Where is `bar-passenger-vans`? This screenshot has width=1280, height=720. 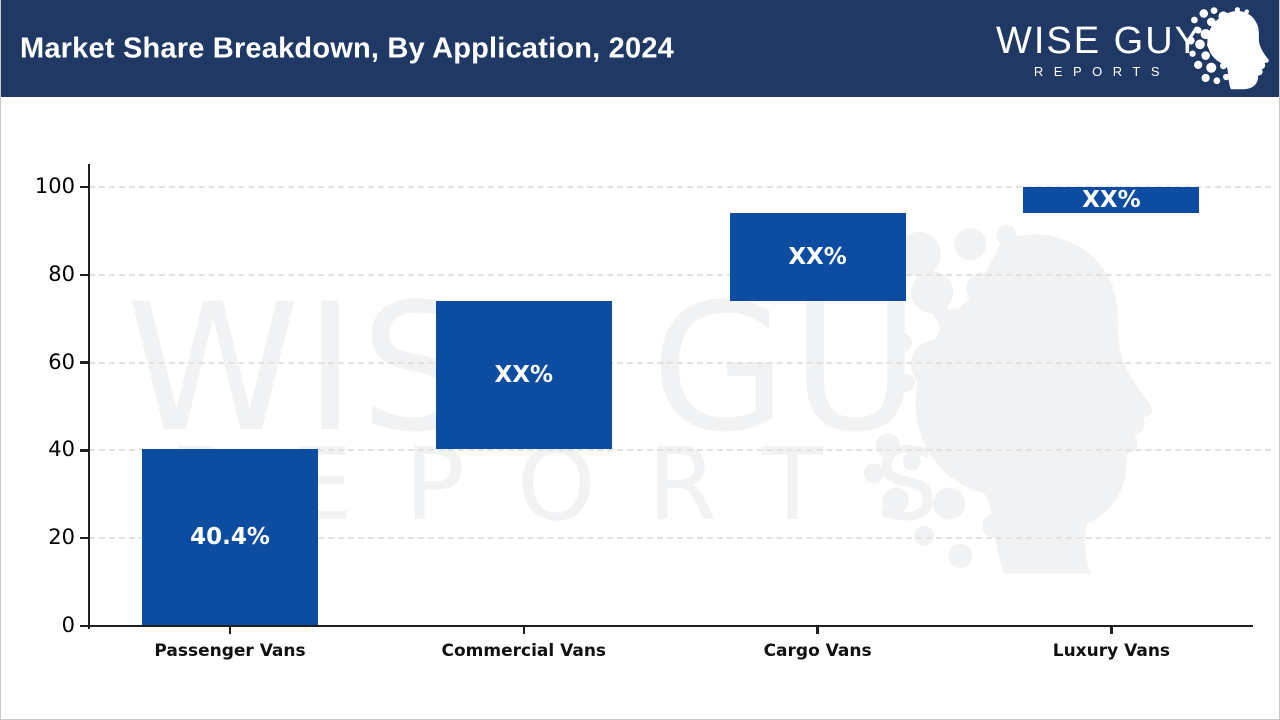
bar-passenger-vans is located at coordinates (230, 537).